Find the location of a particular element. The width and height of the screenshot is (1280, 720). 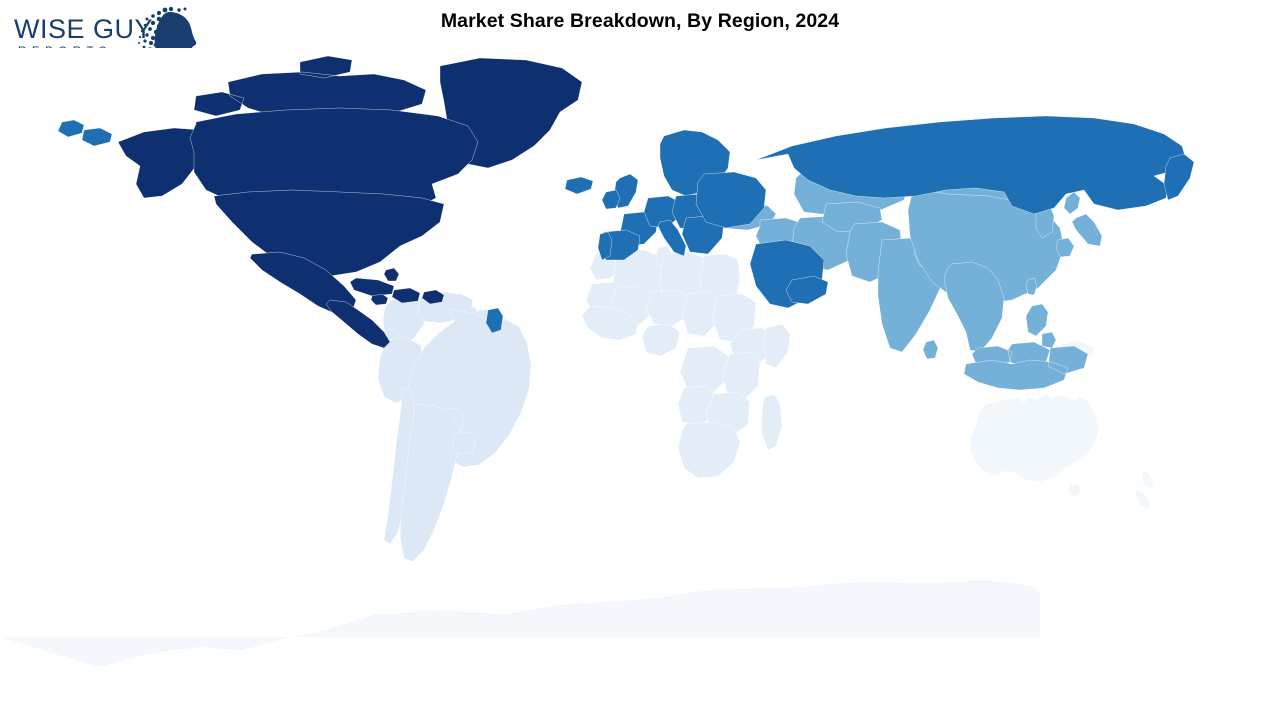

region-middle-east-africa is located at coordinates (686, 362).